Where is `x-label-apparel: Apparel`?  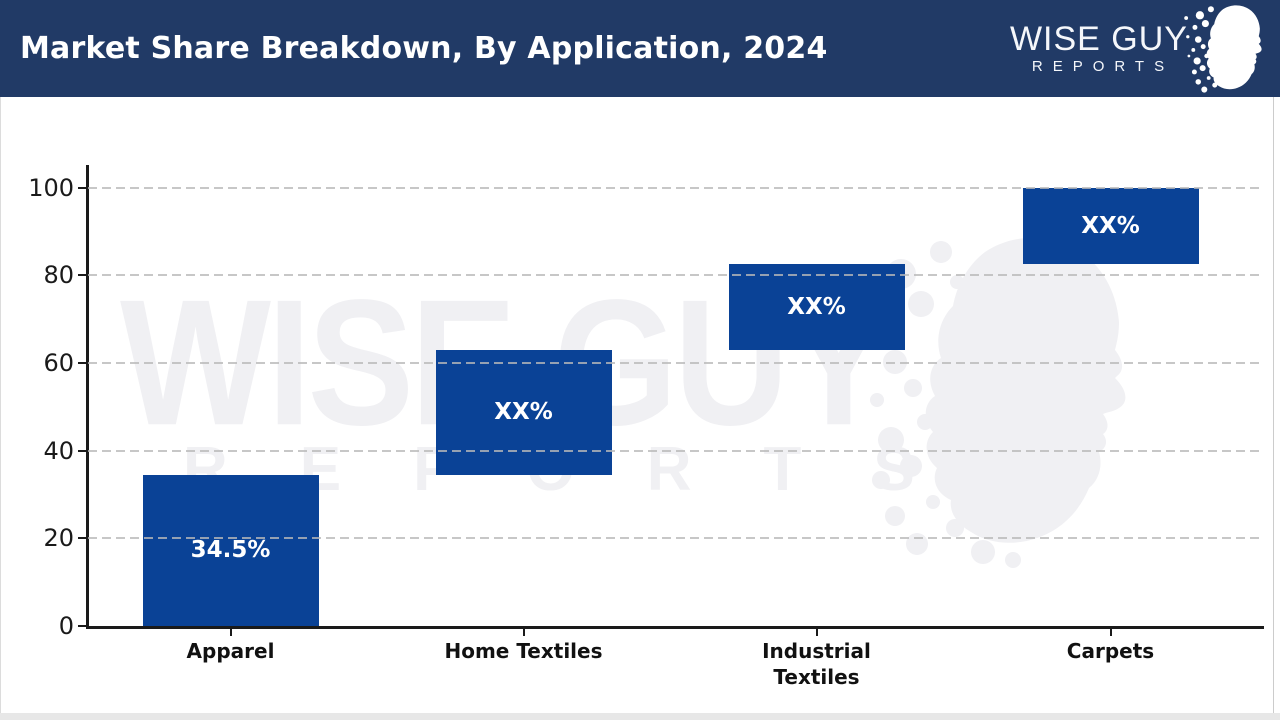 x-label-apparel: Apparel is located at coordinates (231, 651).